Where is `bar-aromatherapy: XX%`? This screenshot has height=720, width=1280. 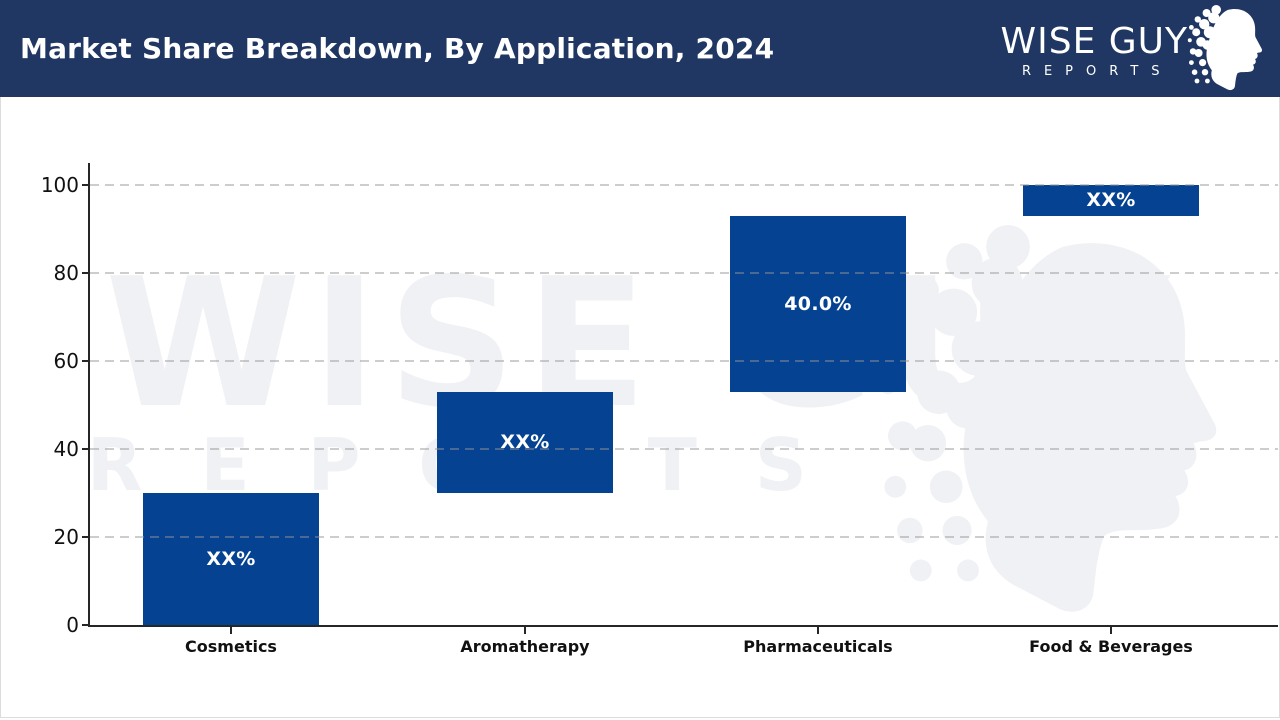 bar-aromatherapy: XX% is located at coordinates (525, 442).